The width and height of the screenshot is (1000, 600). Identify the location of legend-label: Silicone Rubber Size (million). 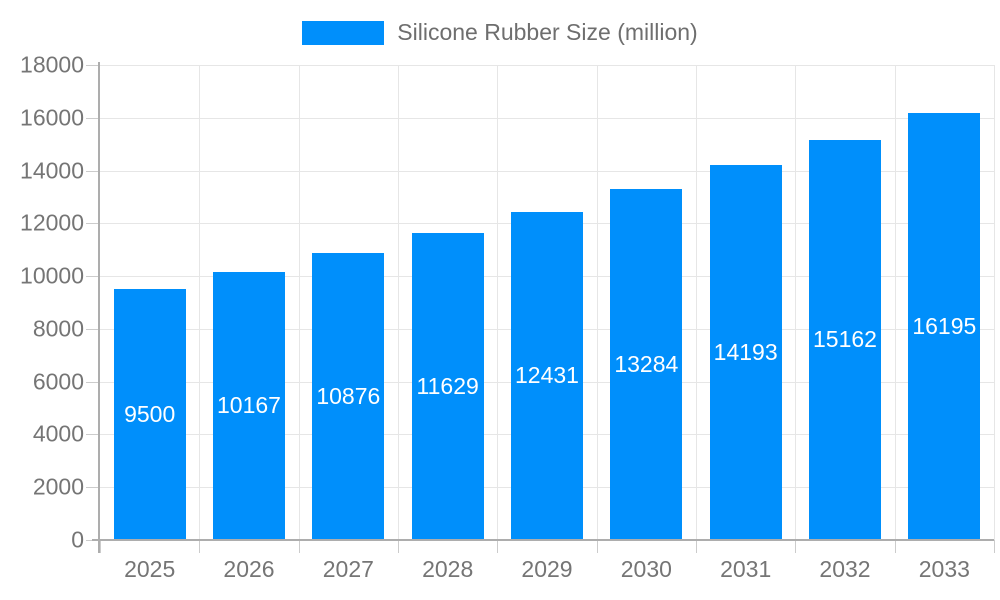
(547, 32).